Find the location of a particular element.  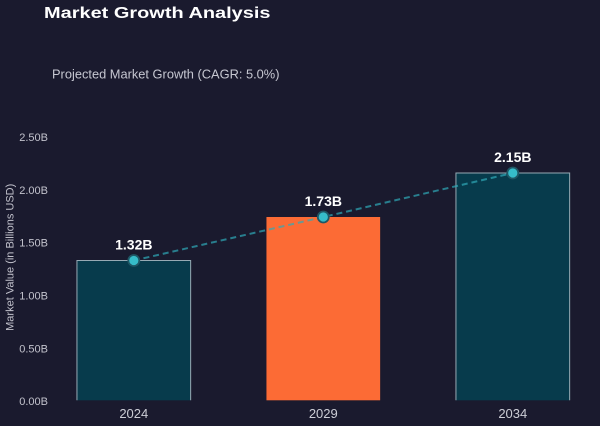

svg-text: 2.15B is located at coordinates (512, 157).